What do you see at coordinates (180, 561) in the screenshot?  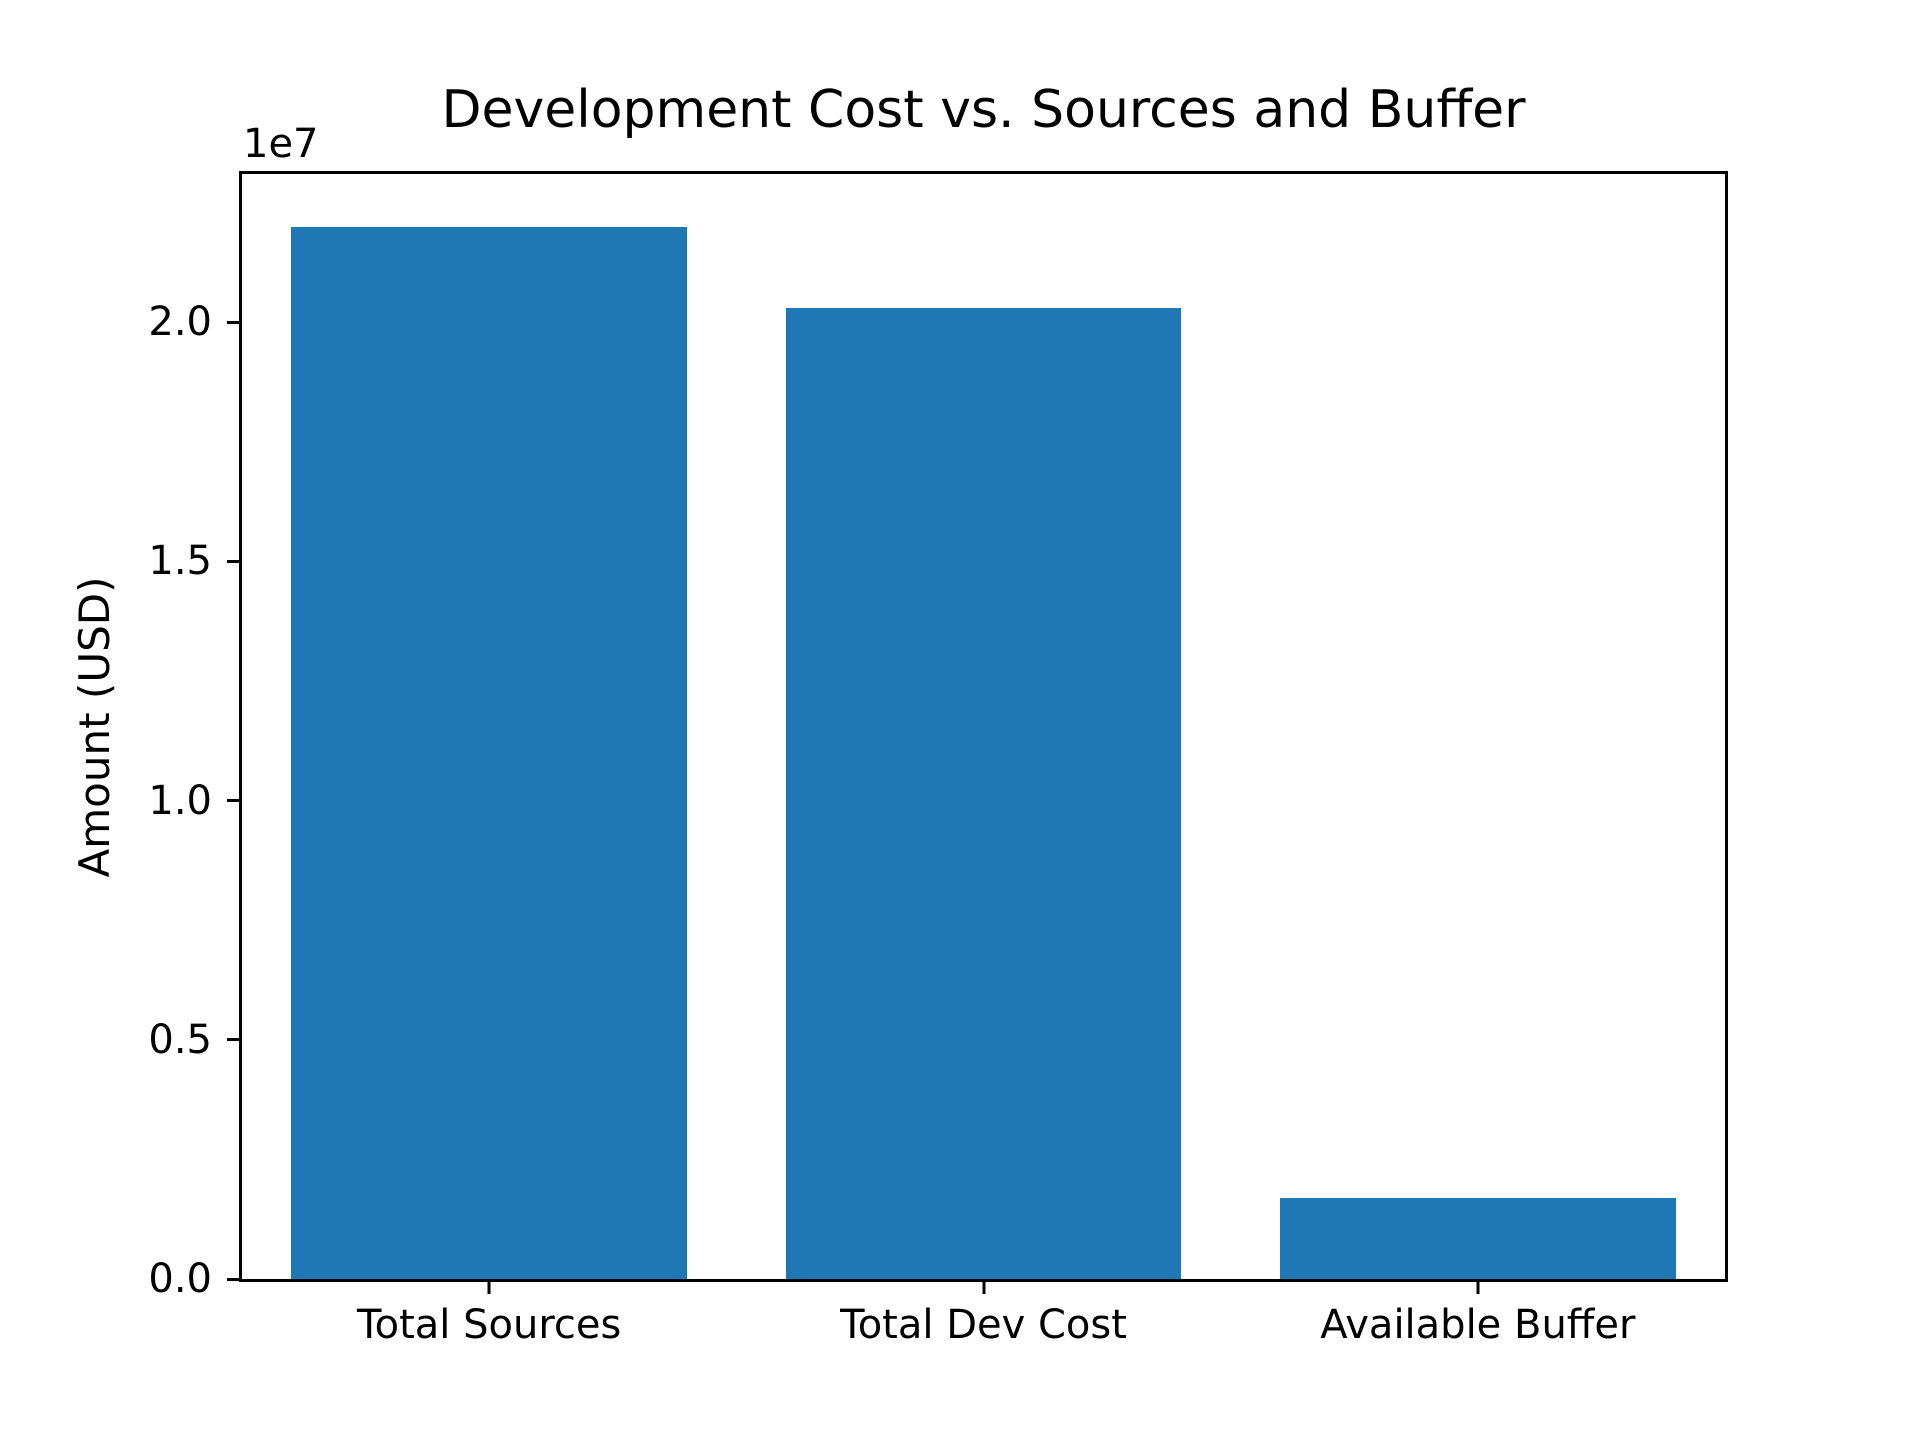 I see `y-tick-label: 1.5` at bounding box center [180, 561].